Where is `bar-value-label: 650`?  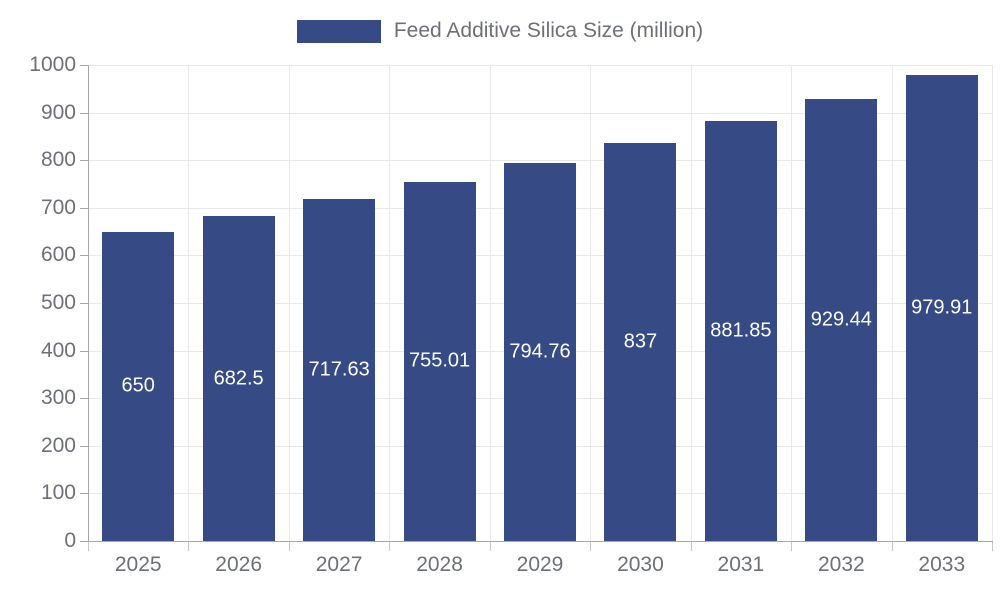
bar-value-label: 650 is located at coordinates (138, 385).